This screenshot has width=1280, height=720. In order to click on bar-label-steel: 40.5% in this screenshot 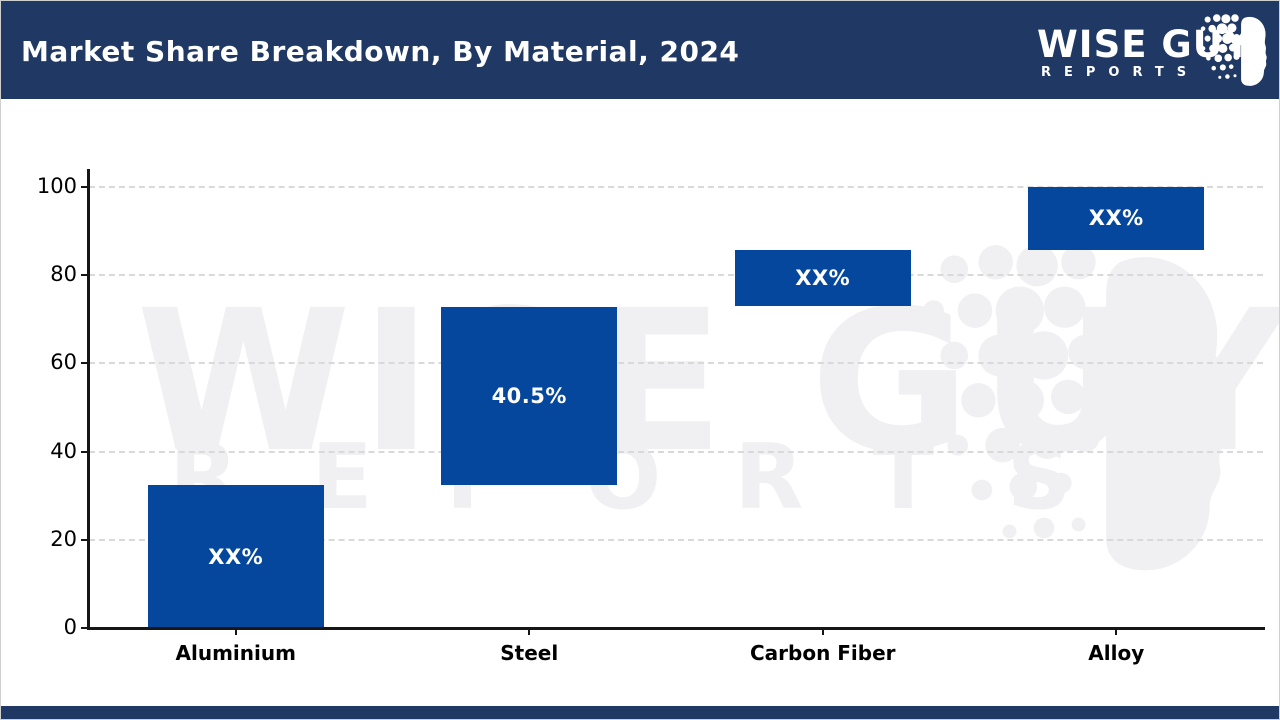, I will do `click(529, 395)`.